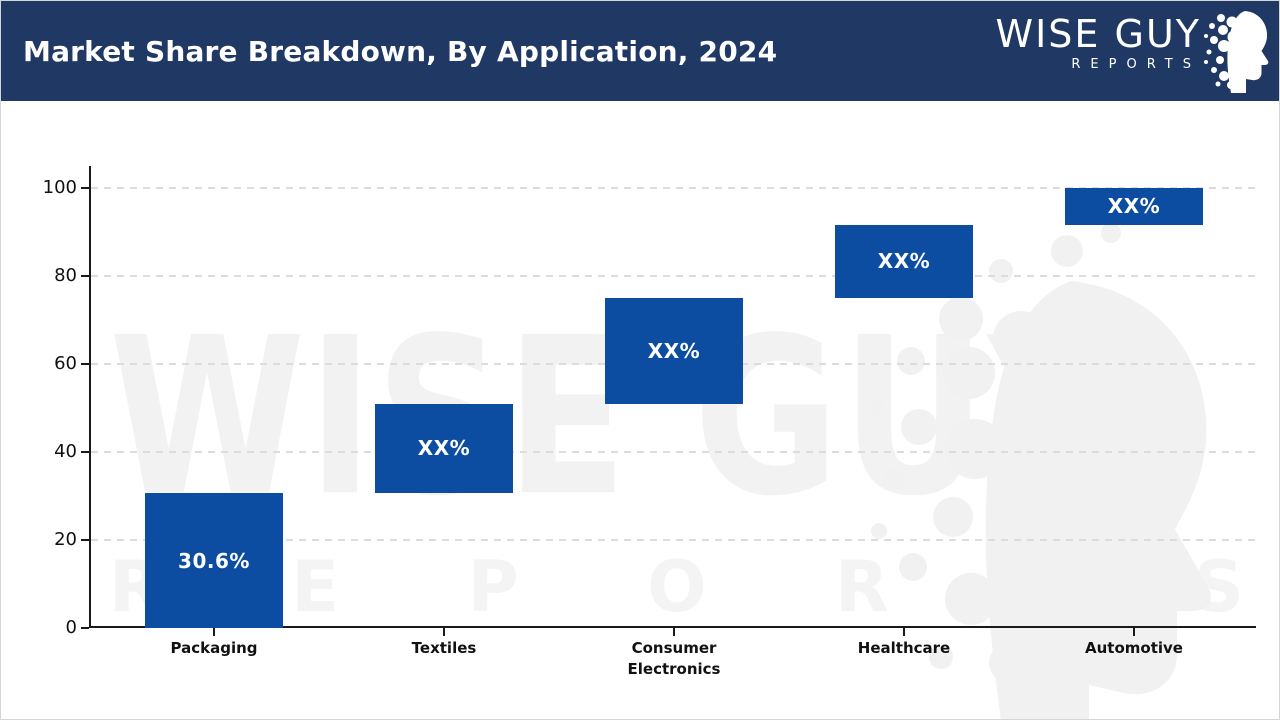 This screenshot has height=720, width=1280. I want to click on head-silhouette-icon, so click(1236, 52).